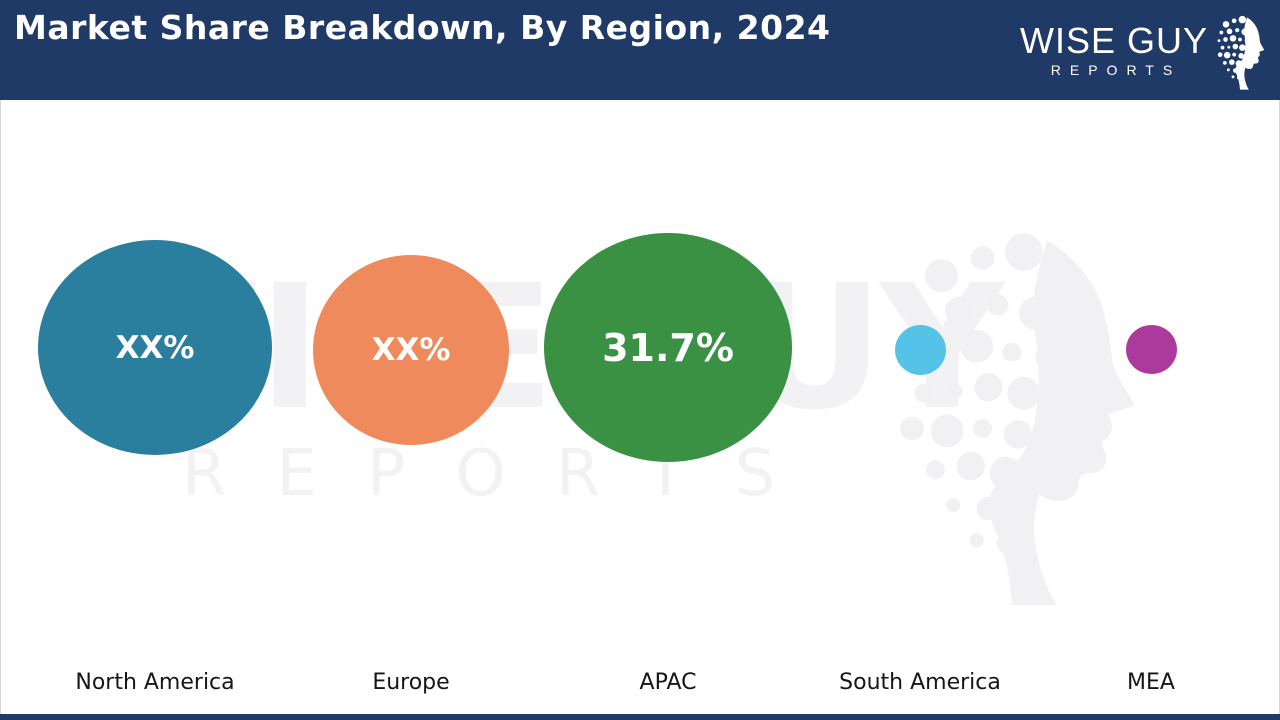  I want to click on footer-bar, so click(640, 717).